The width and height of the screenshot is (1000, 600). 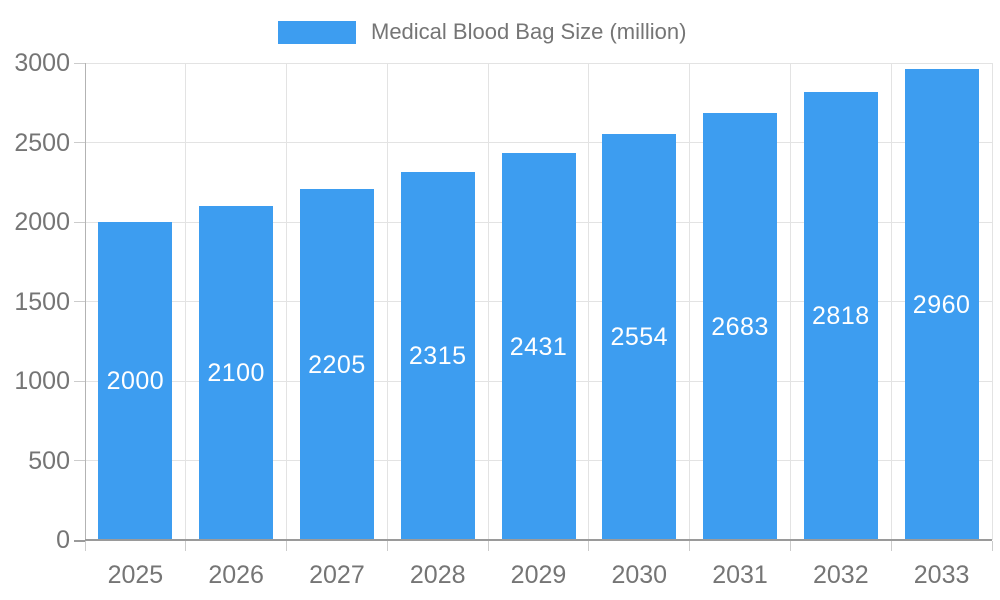 What do you see at coordinates (42, 142) in the screenshot?
I see `y-axis-tick-label: 2500` at bounding box center [42, 142].